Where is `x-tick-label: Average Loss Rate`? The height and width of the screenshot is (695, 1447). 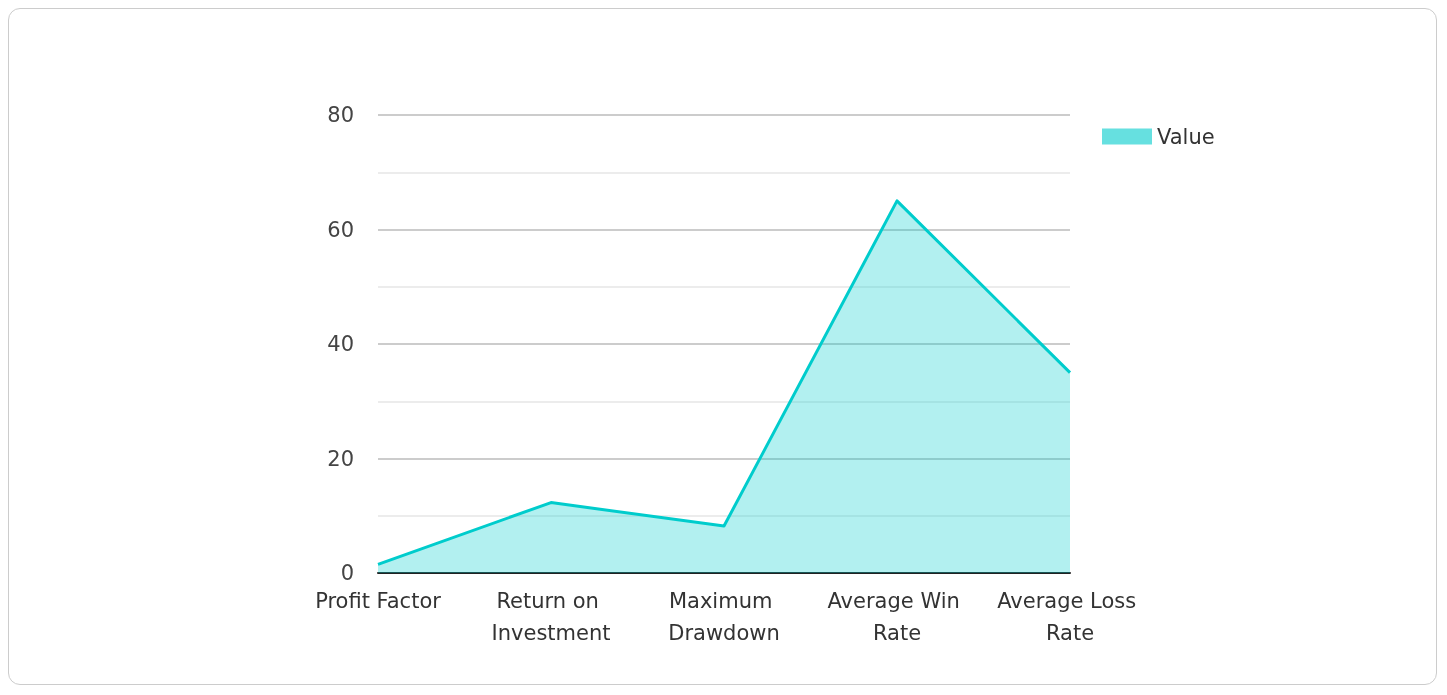
x-tick-label: Average Loss Rate is located at coordinates (1070, 617).